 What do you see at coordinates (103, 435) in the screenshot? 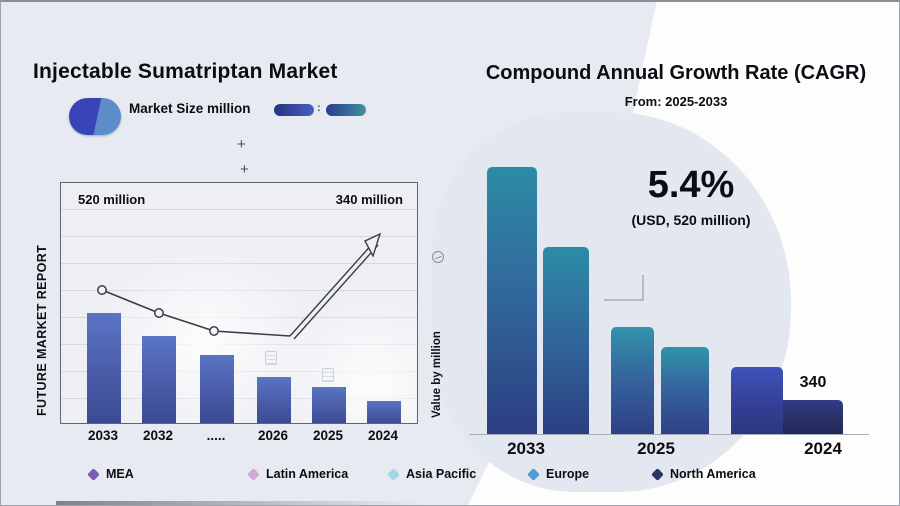
I see `left-x-label-2033: 2033` at bounding box center [103, 435].